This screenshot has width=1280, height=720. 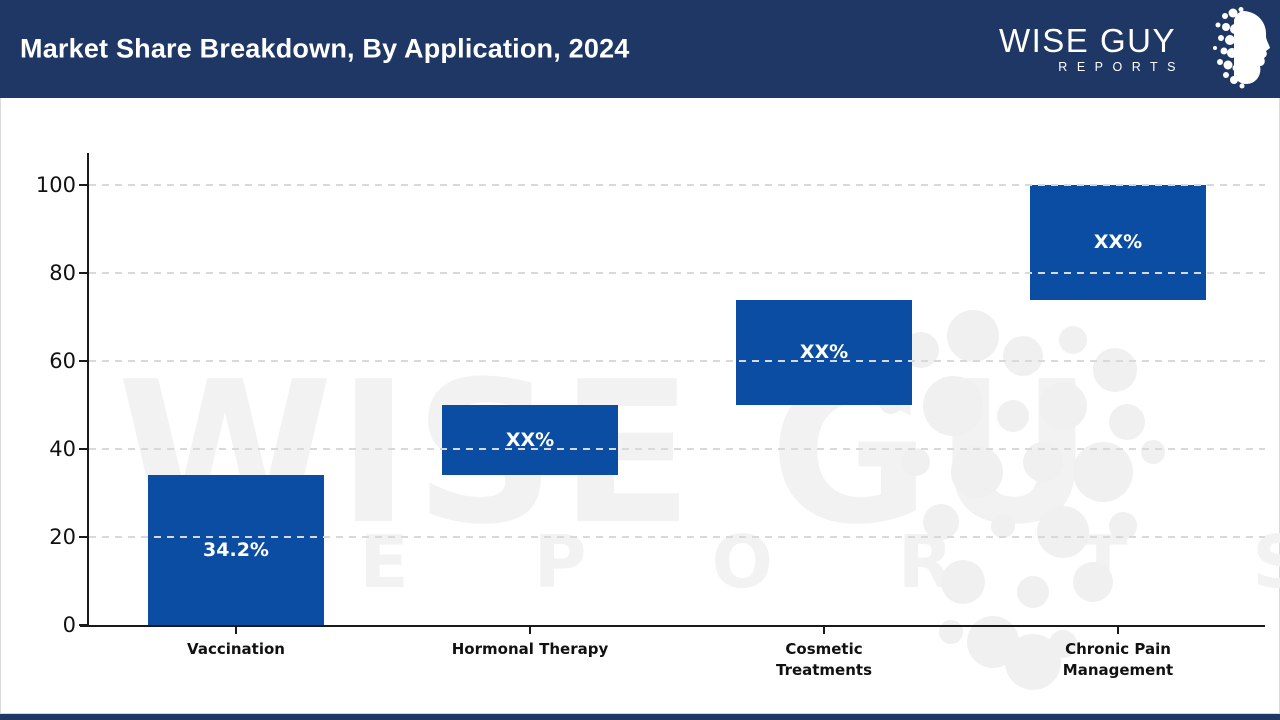 I want to click on x-category-label: Vaccination, so click(x=236, y=649).